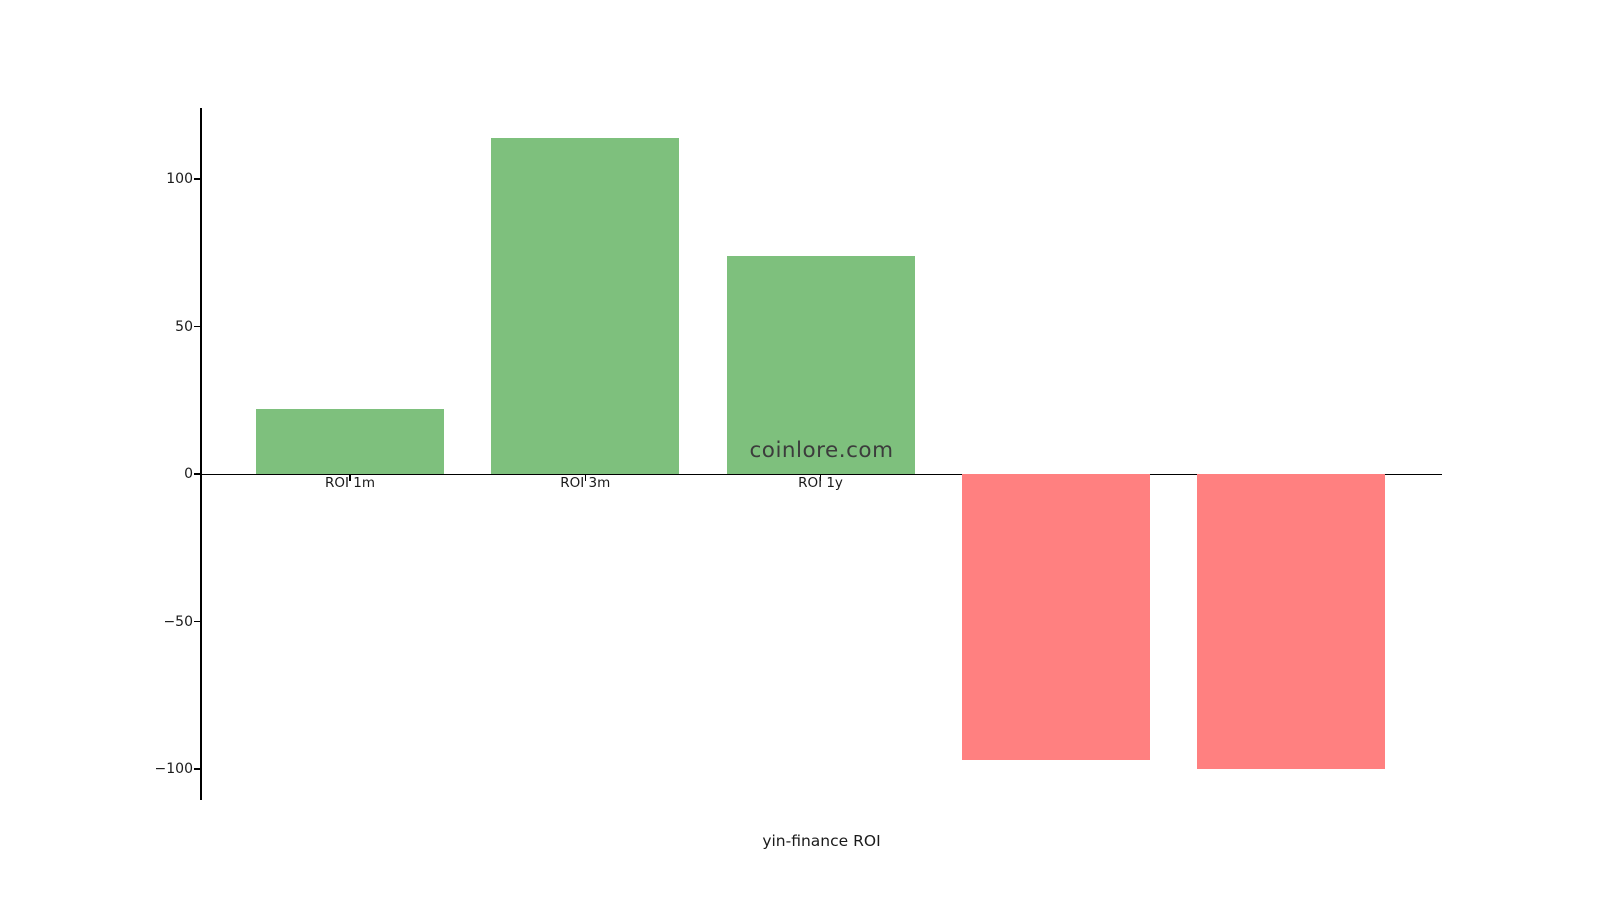 This screenshot has width=1600, height=900. Describe the element at coordinates (179, 179) in the screenshot. I see `y-tick-label: 100` at that location.